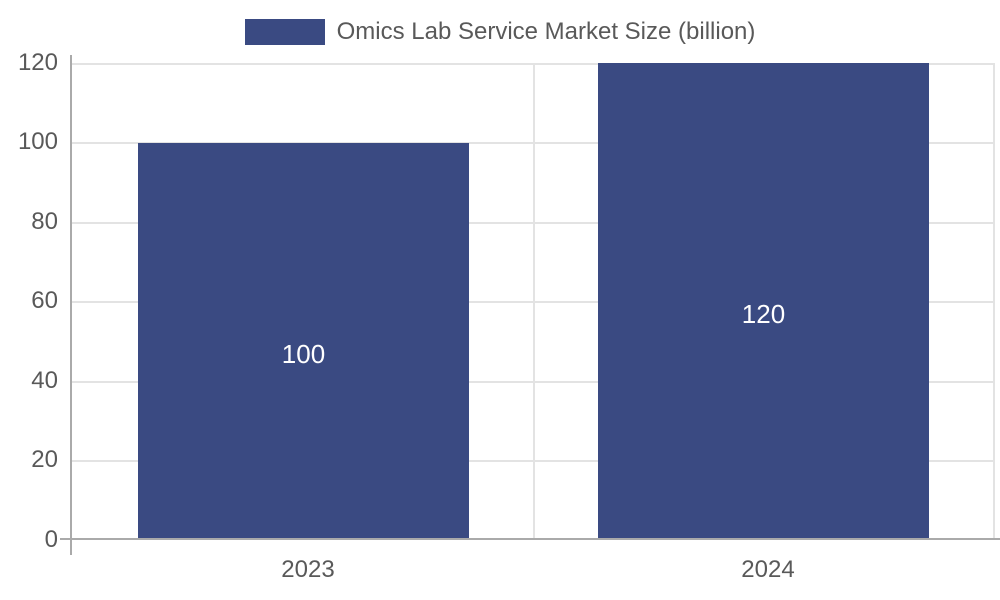  I want to click on y-tick-label: 40, so click(44, 380).